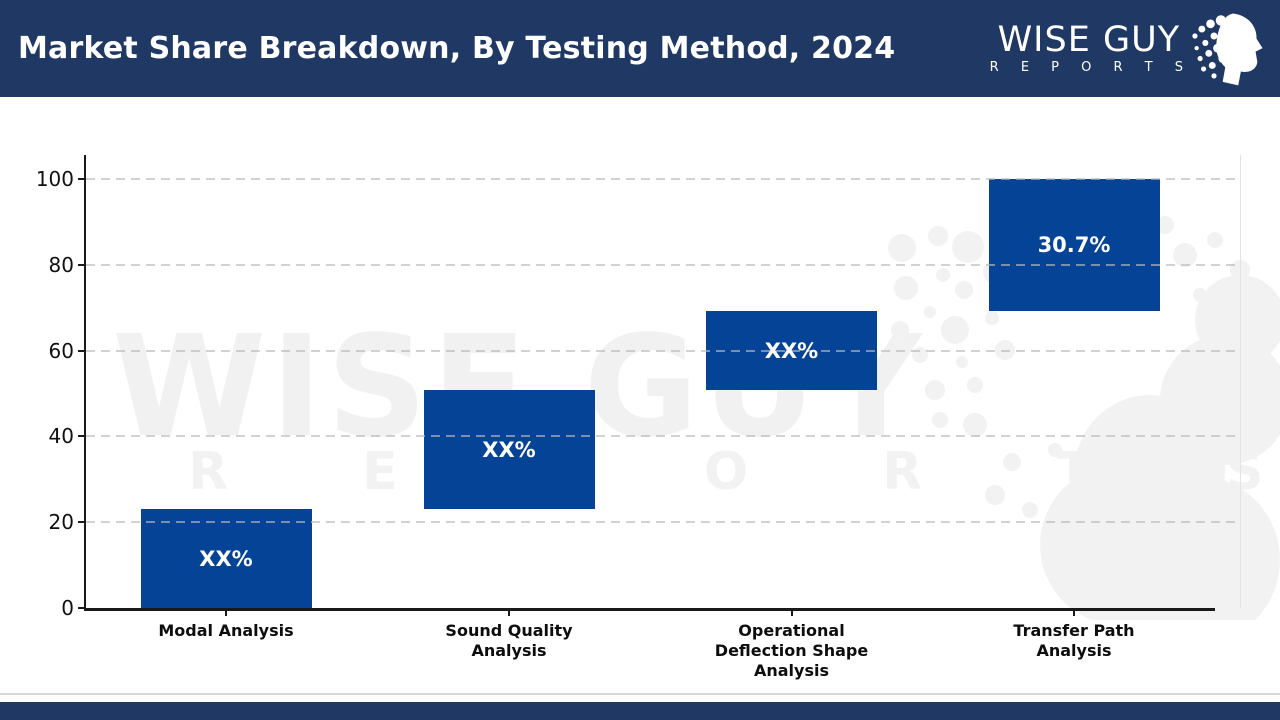 Image resolution: width=1280 pixels, height=720 pixels. What do you see at coordinates (1227, 48) in the screenshot?
I see `brand-head-icon` at bounding box center [1227, 48].